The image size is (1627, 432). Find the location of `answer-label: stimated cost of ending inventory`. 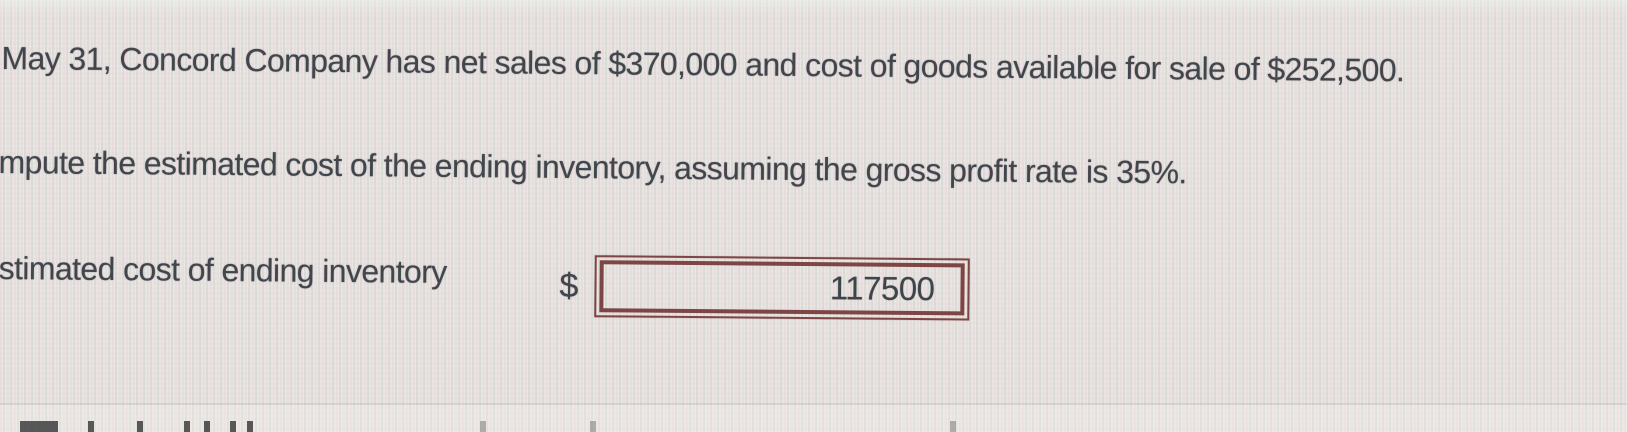

answer-label: stimated cost of ending inventory is located at coordinates (223, 269).